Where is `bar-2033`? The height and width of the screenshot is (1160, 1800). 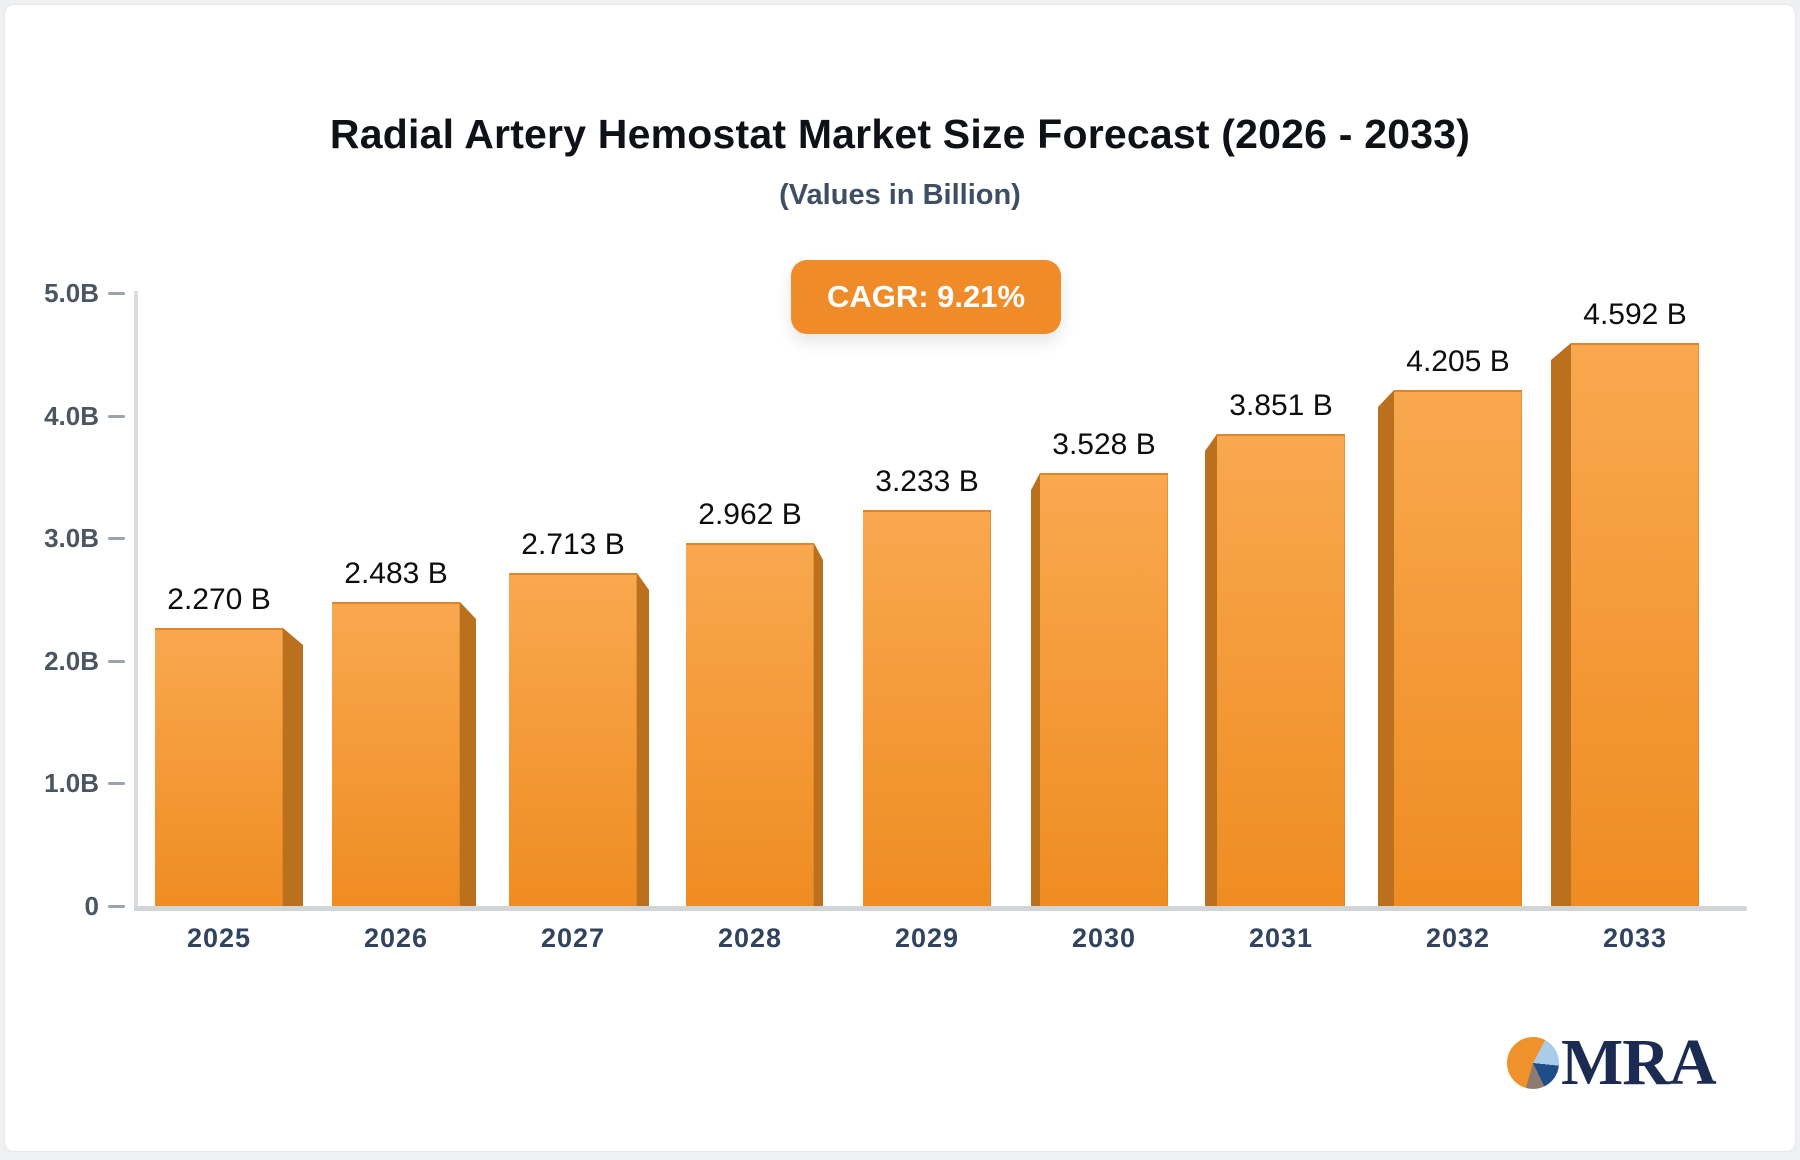 bar-2033 is located at coordinates (1625, 624).